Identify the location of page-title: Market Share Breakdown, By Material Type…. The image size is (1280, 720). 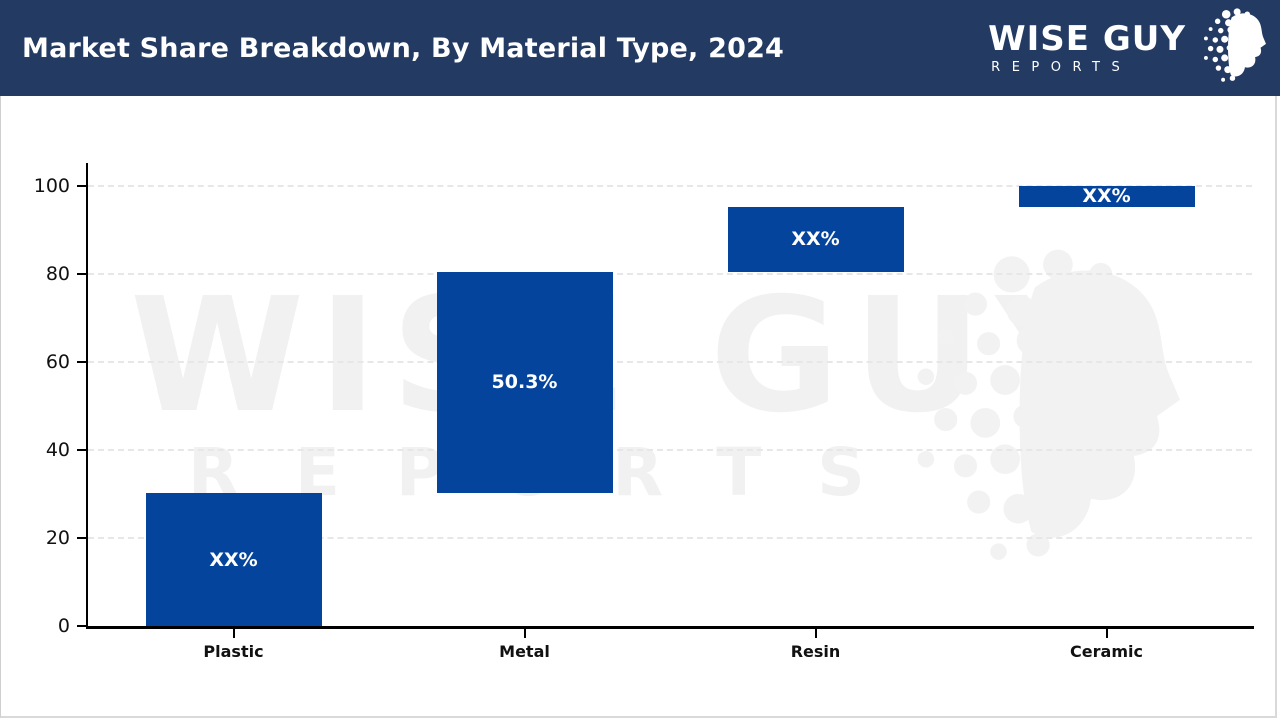
(403, 48).